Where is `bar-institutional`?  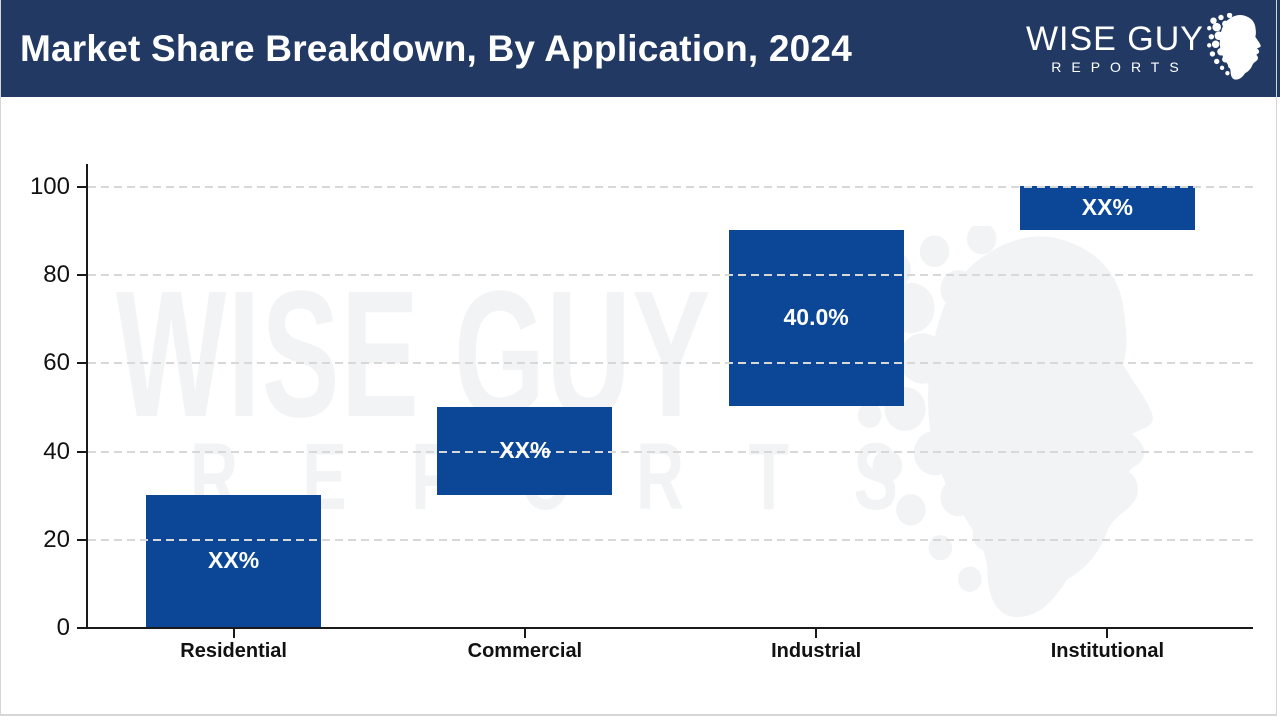
bar-institutional is located at coordinates (1107, 208).